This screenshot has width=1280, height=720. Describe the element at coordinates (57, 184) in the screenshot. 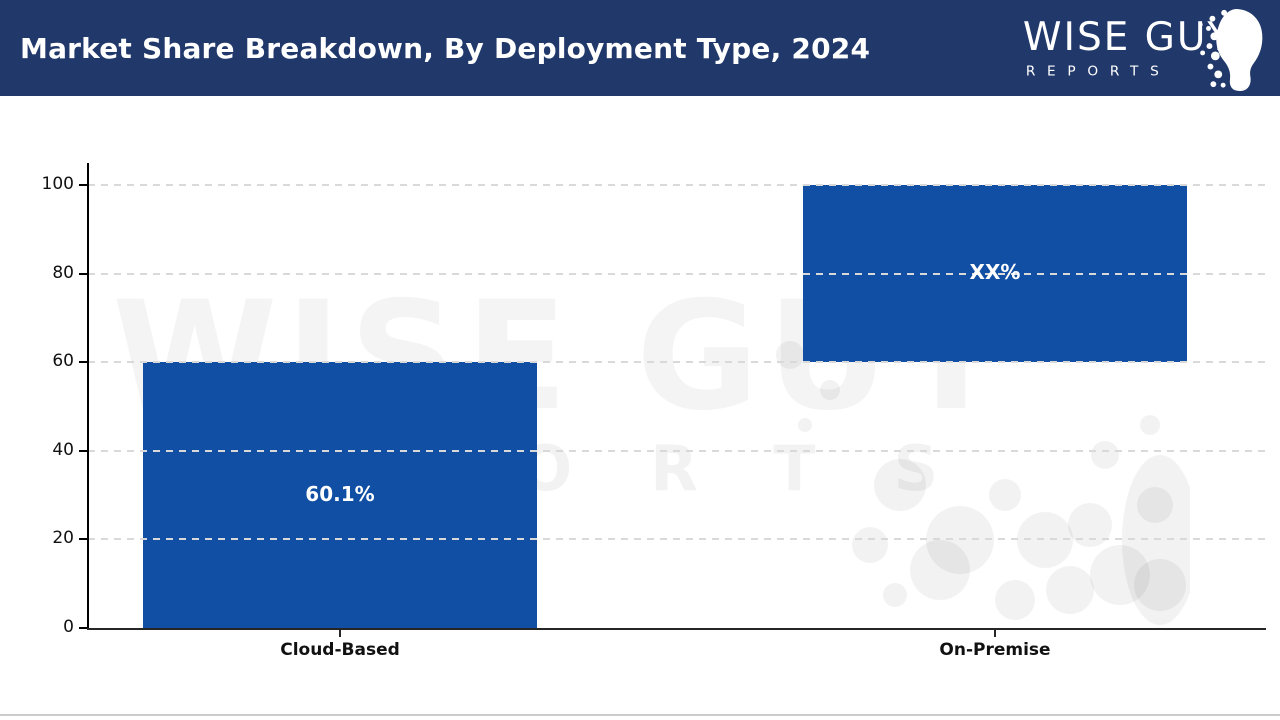

I see `y-tick-label-100: 100` at that location.